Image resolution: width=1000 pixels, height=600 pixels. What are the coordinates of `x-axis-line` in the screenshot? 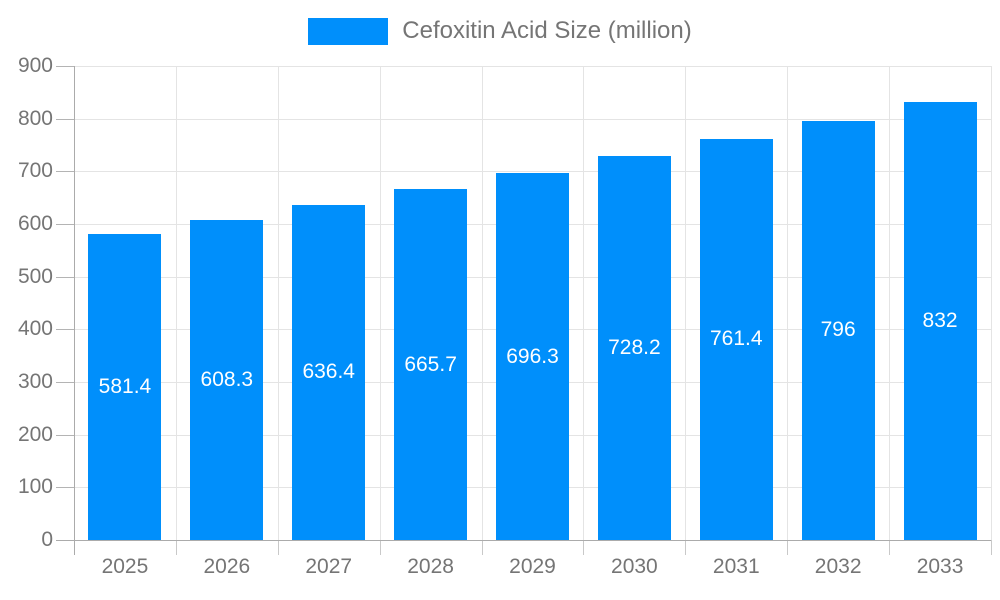 It's located at (523, 540).